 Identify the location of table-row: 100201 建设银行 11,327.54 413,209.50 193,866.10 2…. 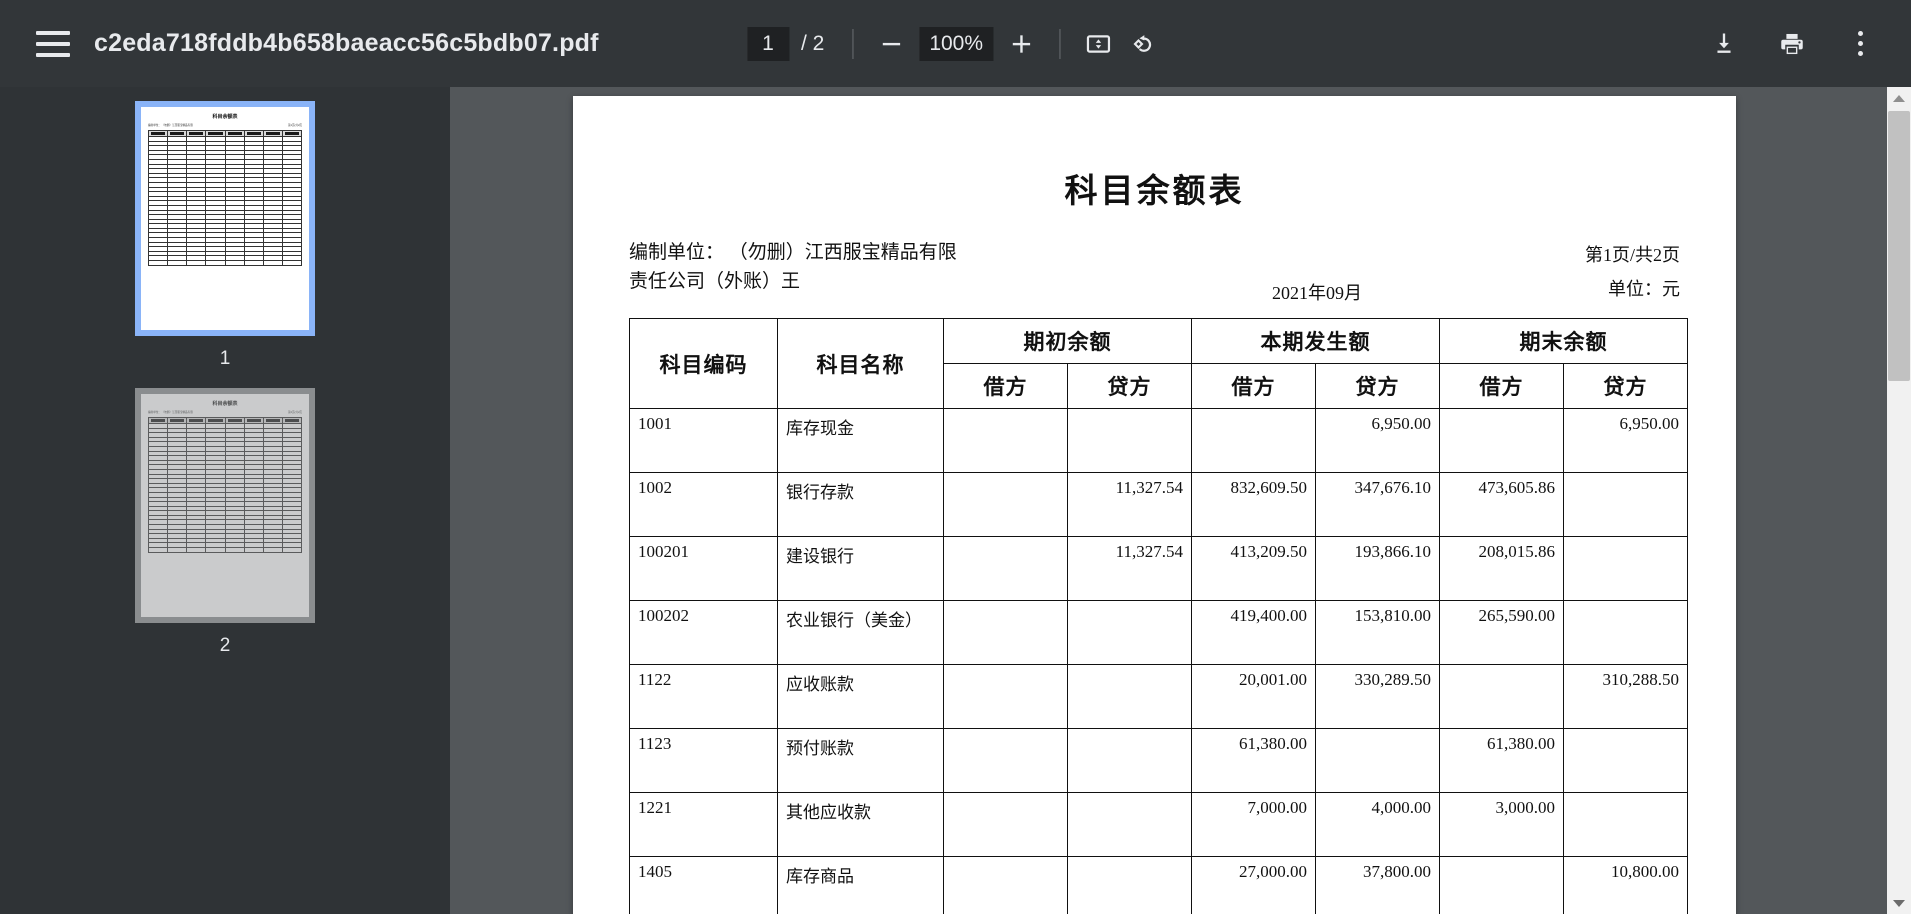
(1158, 569).